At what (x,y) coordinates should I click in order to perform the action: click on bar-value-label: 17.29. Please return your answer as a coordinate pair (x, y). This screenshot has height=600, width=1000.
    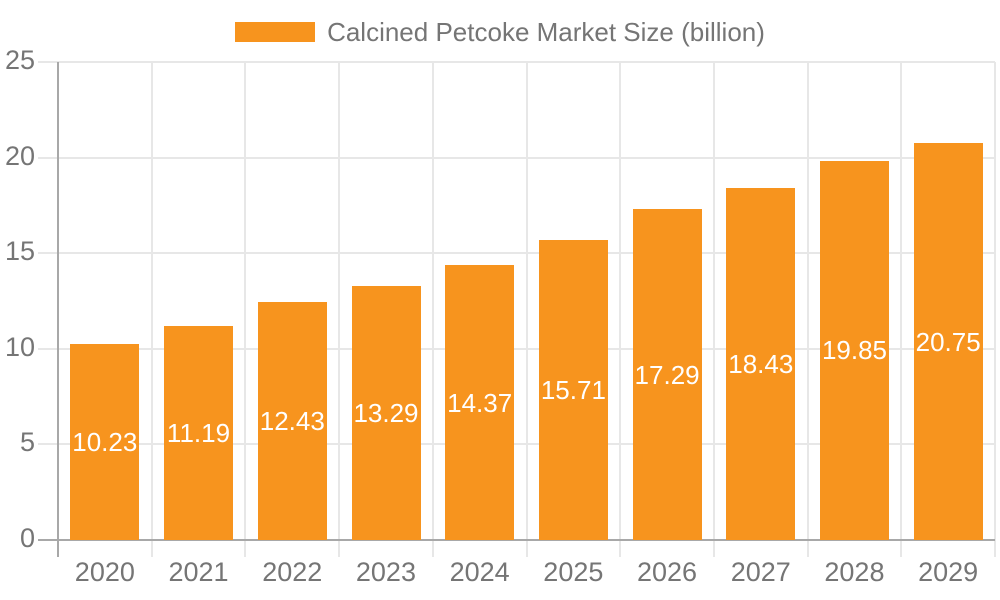
    Looking at the image, I should click on (667, 374).